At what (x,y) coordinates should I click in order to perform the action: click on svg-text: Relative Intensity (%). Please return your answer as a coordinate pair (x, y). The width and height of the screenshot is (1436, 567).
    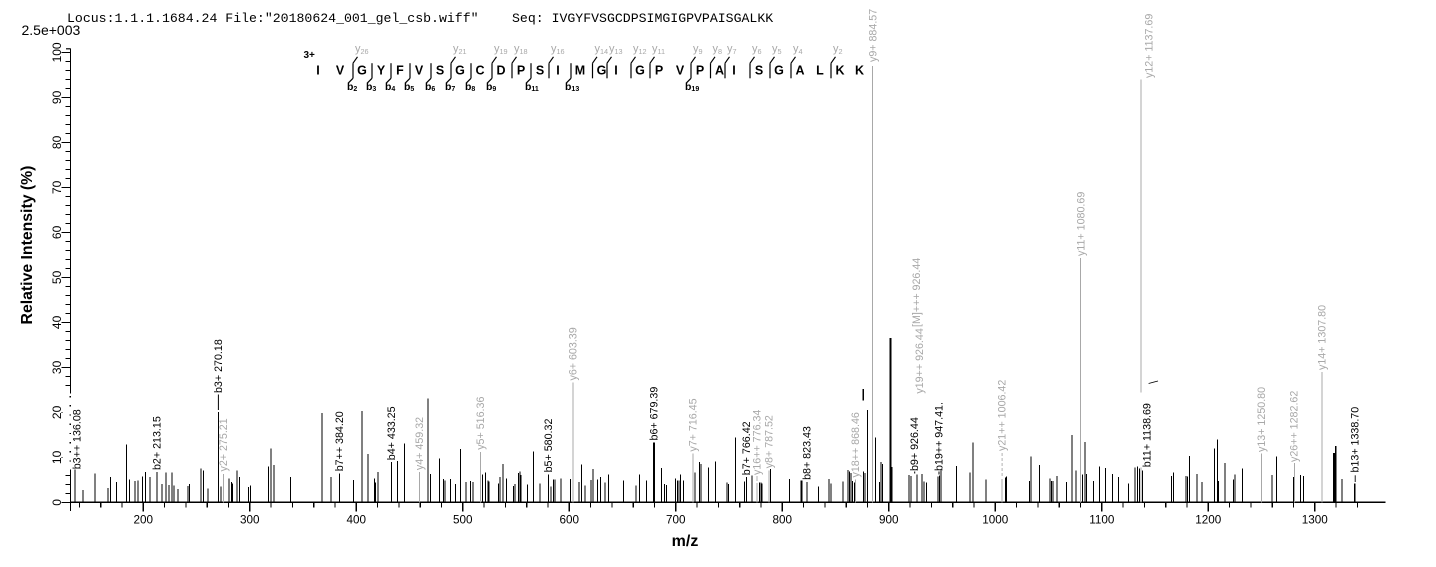
    Looking at the image, I should click on (27, 245).